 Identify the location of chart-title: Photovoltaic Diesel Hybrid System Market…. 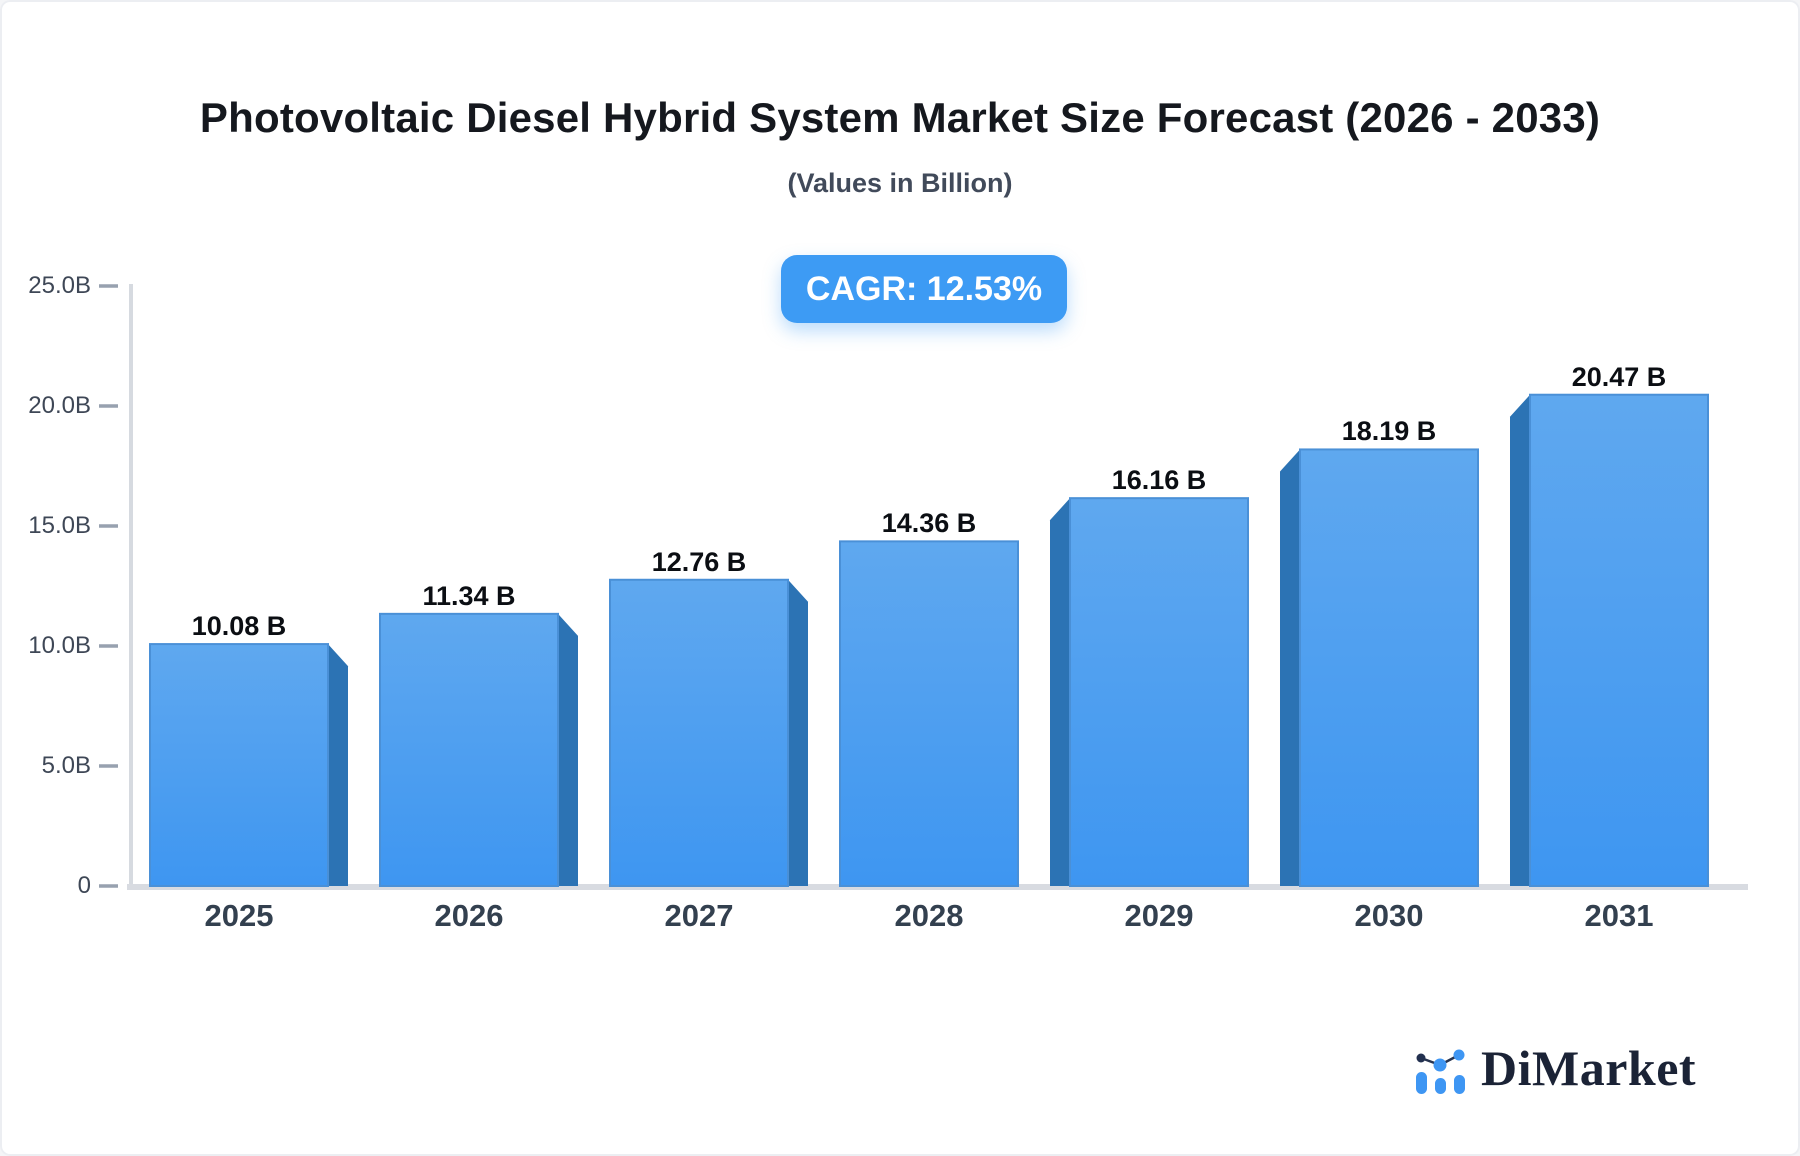
(900, 117).